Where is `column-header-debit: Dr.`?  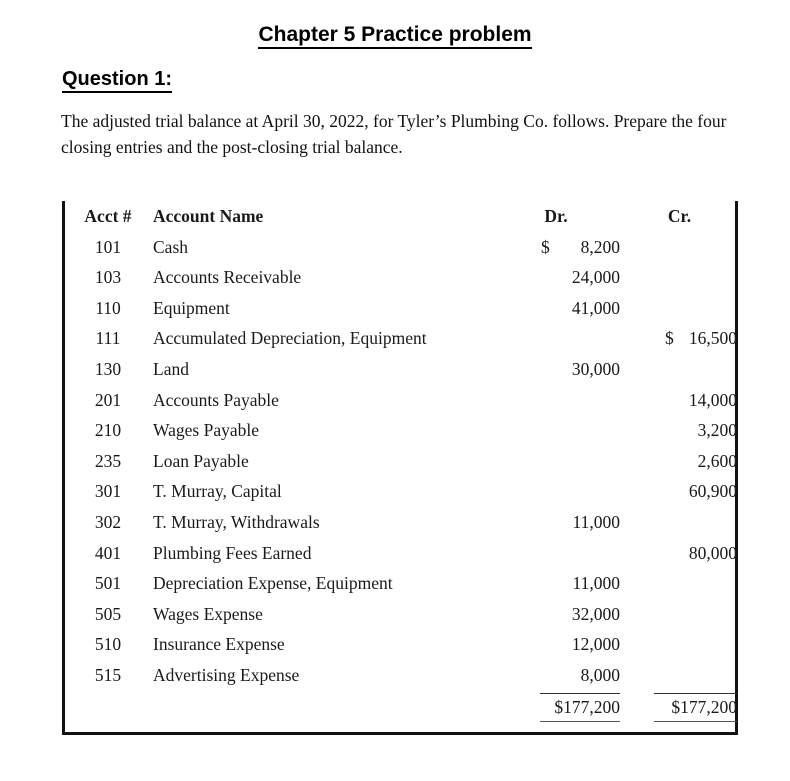
column-header-debit: Dr. is located at coordinates (556, 216).